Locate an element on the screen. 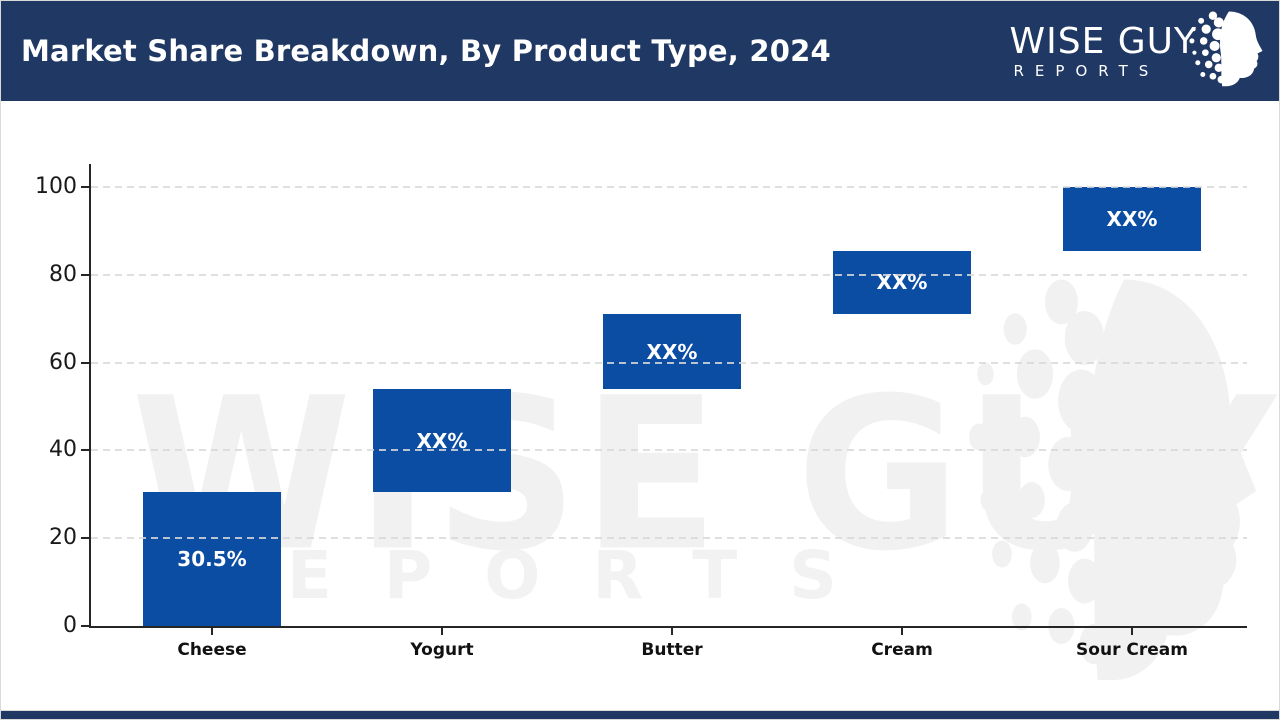 Image resolution: width=1280 pixels, height=720 pixels. brand-logo-text: WISE GUY REPORTS is located at coordinates (1103, 50).